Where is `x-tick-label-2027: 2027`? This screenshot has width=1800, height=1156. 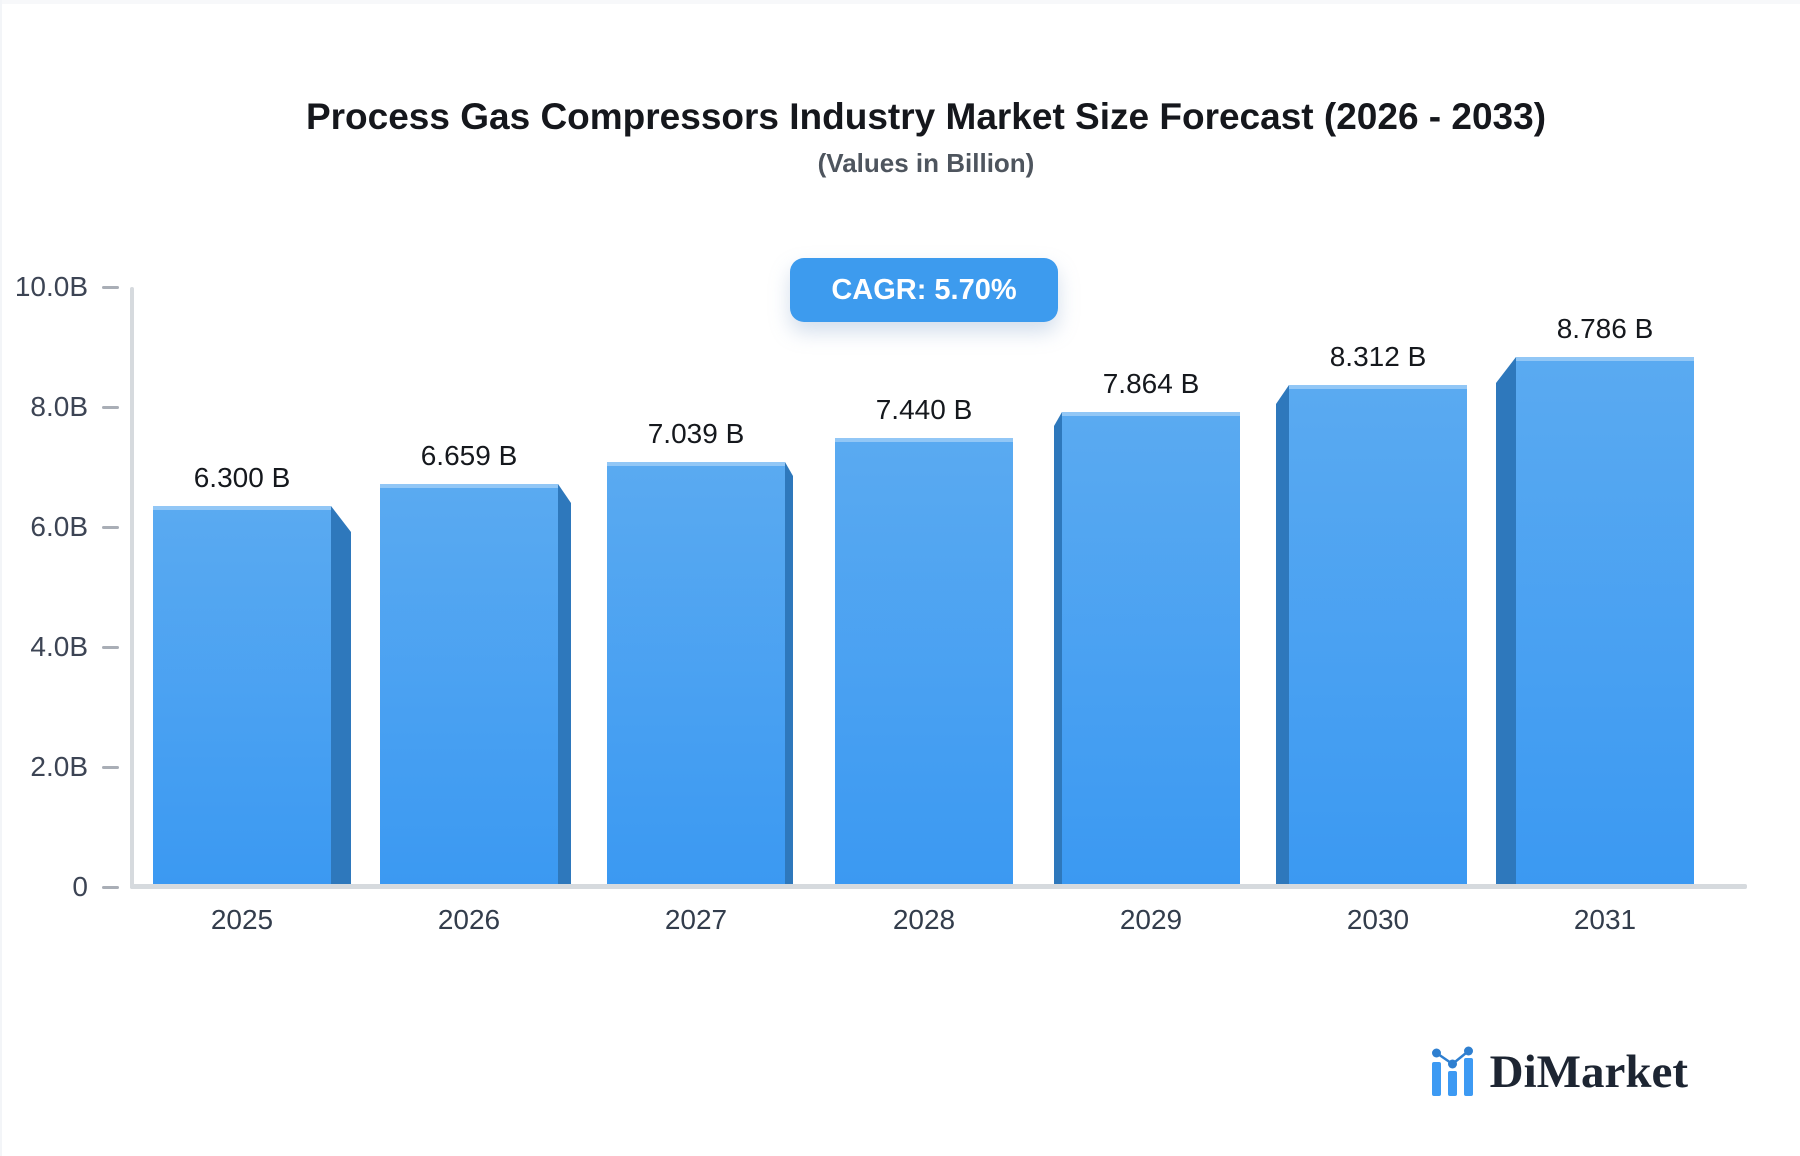
x-tick-label-2027: 2027 is located at coordinates (696, 919).